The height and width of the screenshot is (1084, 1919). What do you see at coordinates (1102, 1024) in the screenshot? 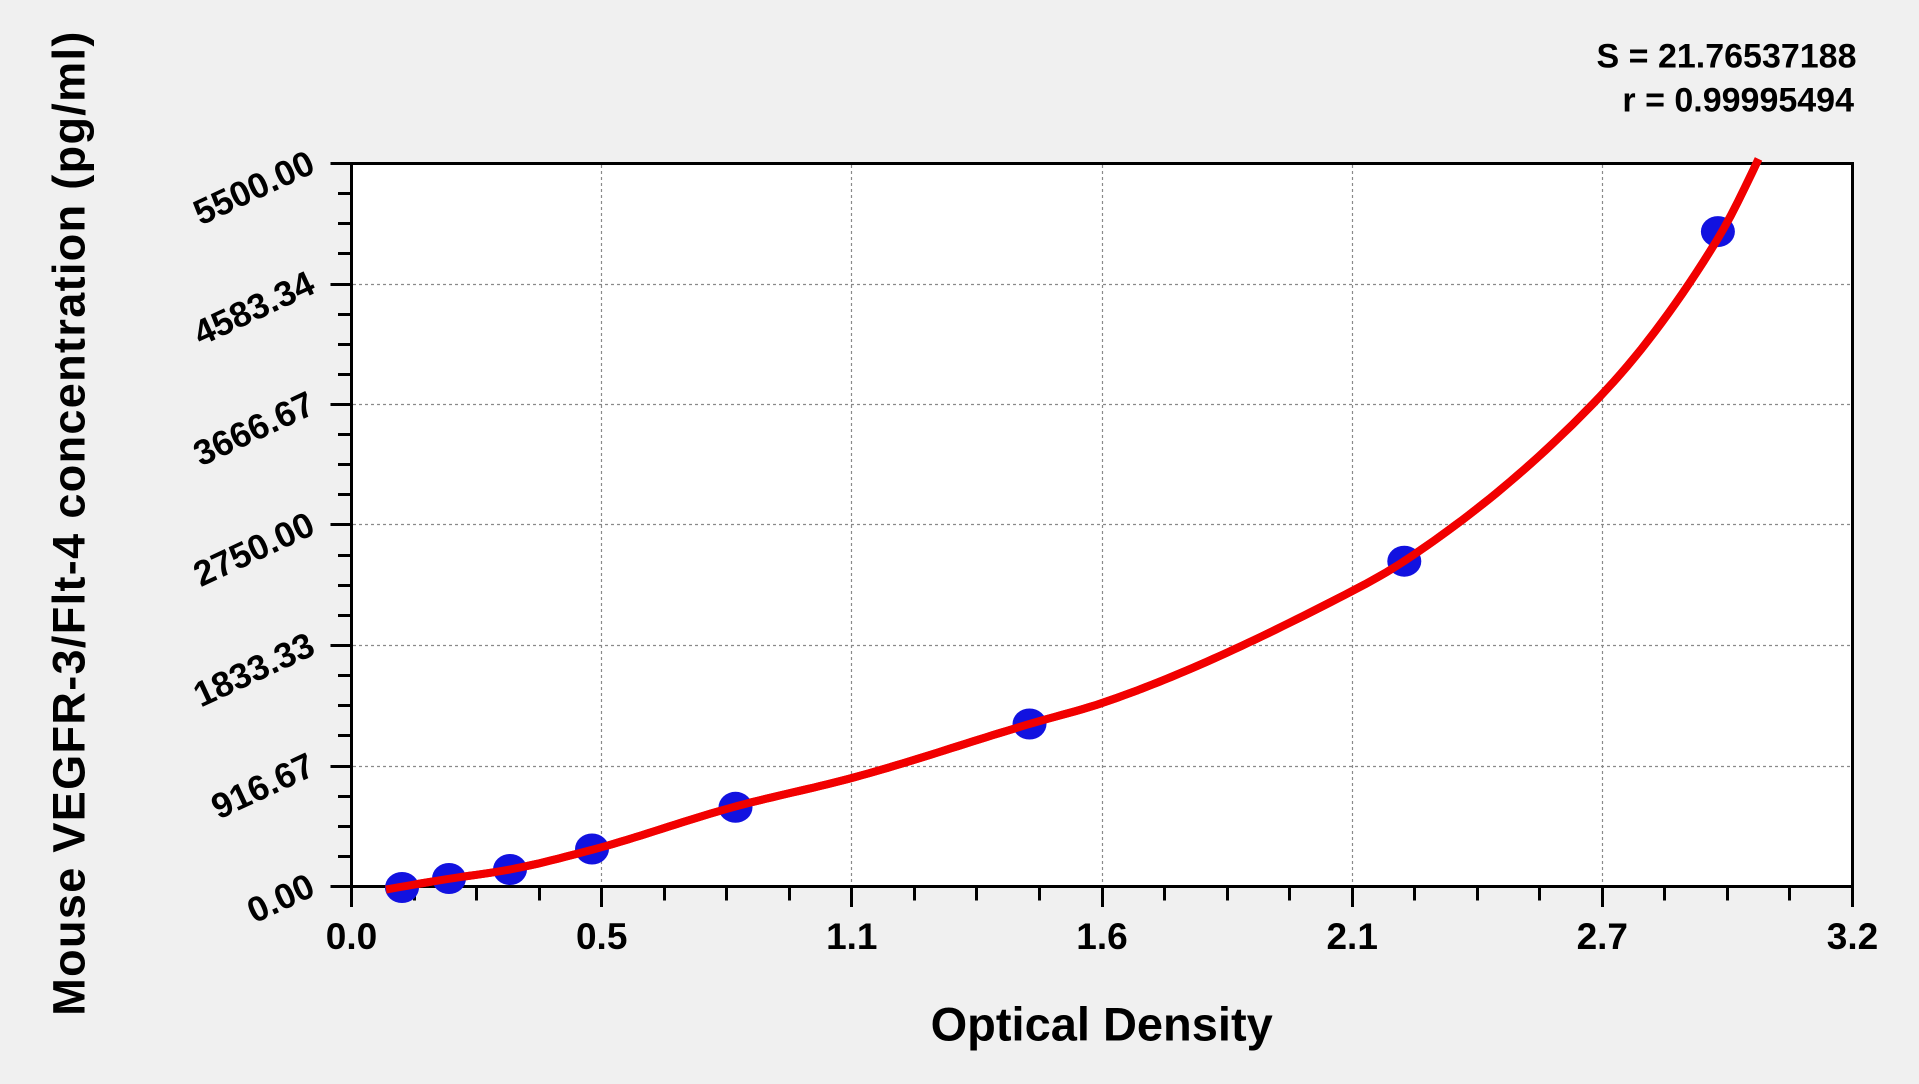
I see `svg-text: Optical Density` at bounding box center [1102, 1024].